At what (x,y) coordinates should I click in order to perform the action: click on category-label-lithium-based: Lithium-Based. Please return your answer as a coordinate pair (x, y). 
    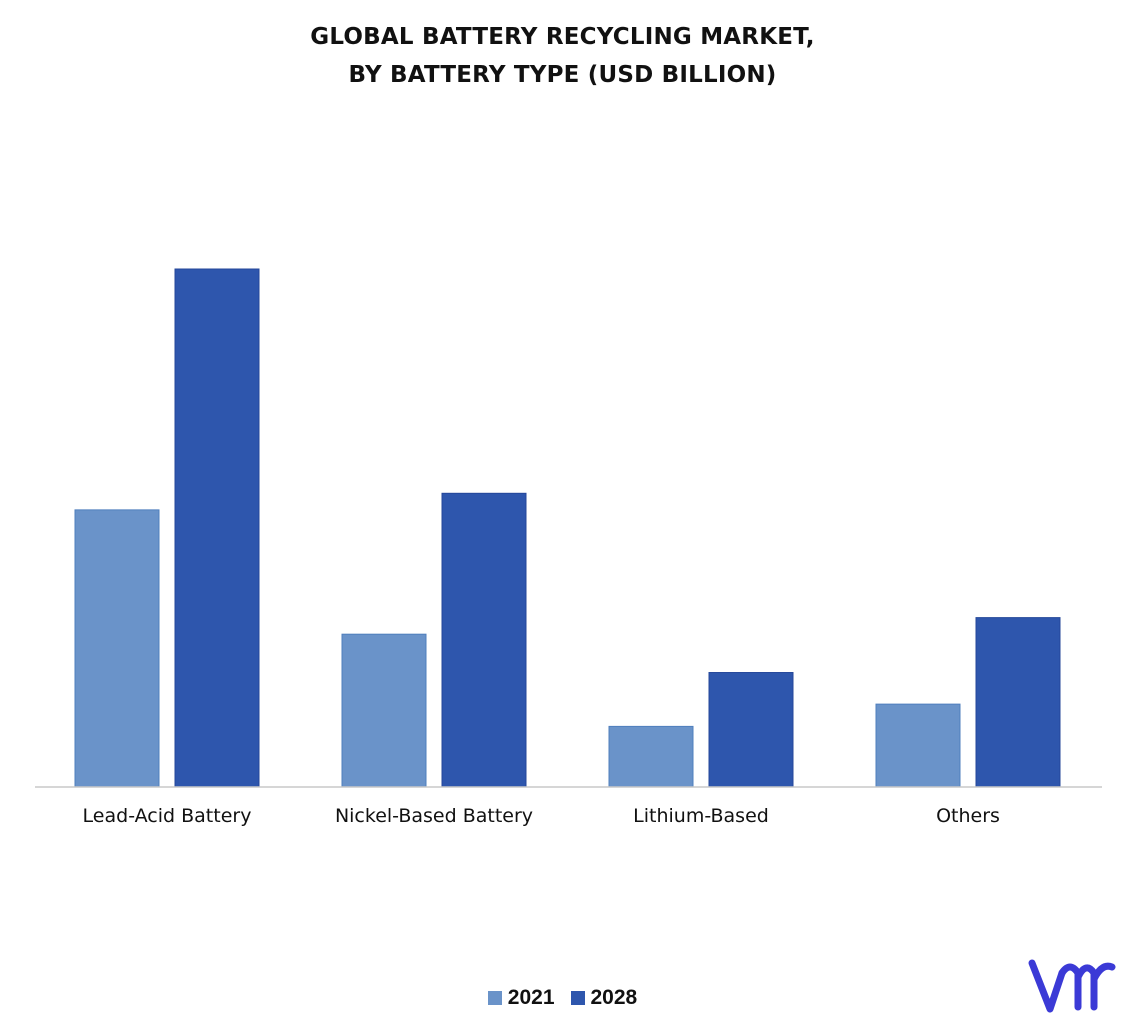
    Looking at the image, I should click on (701, 816).